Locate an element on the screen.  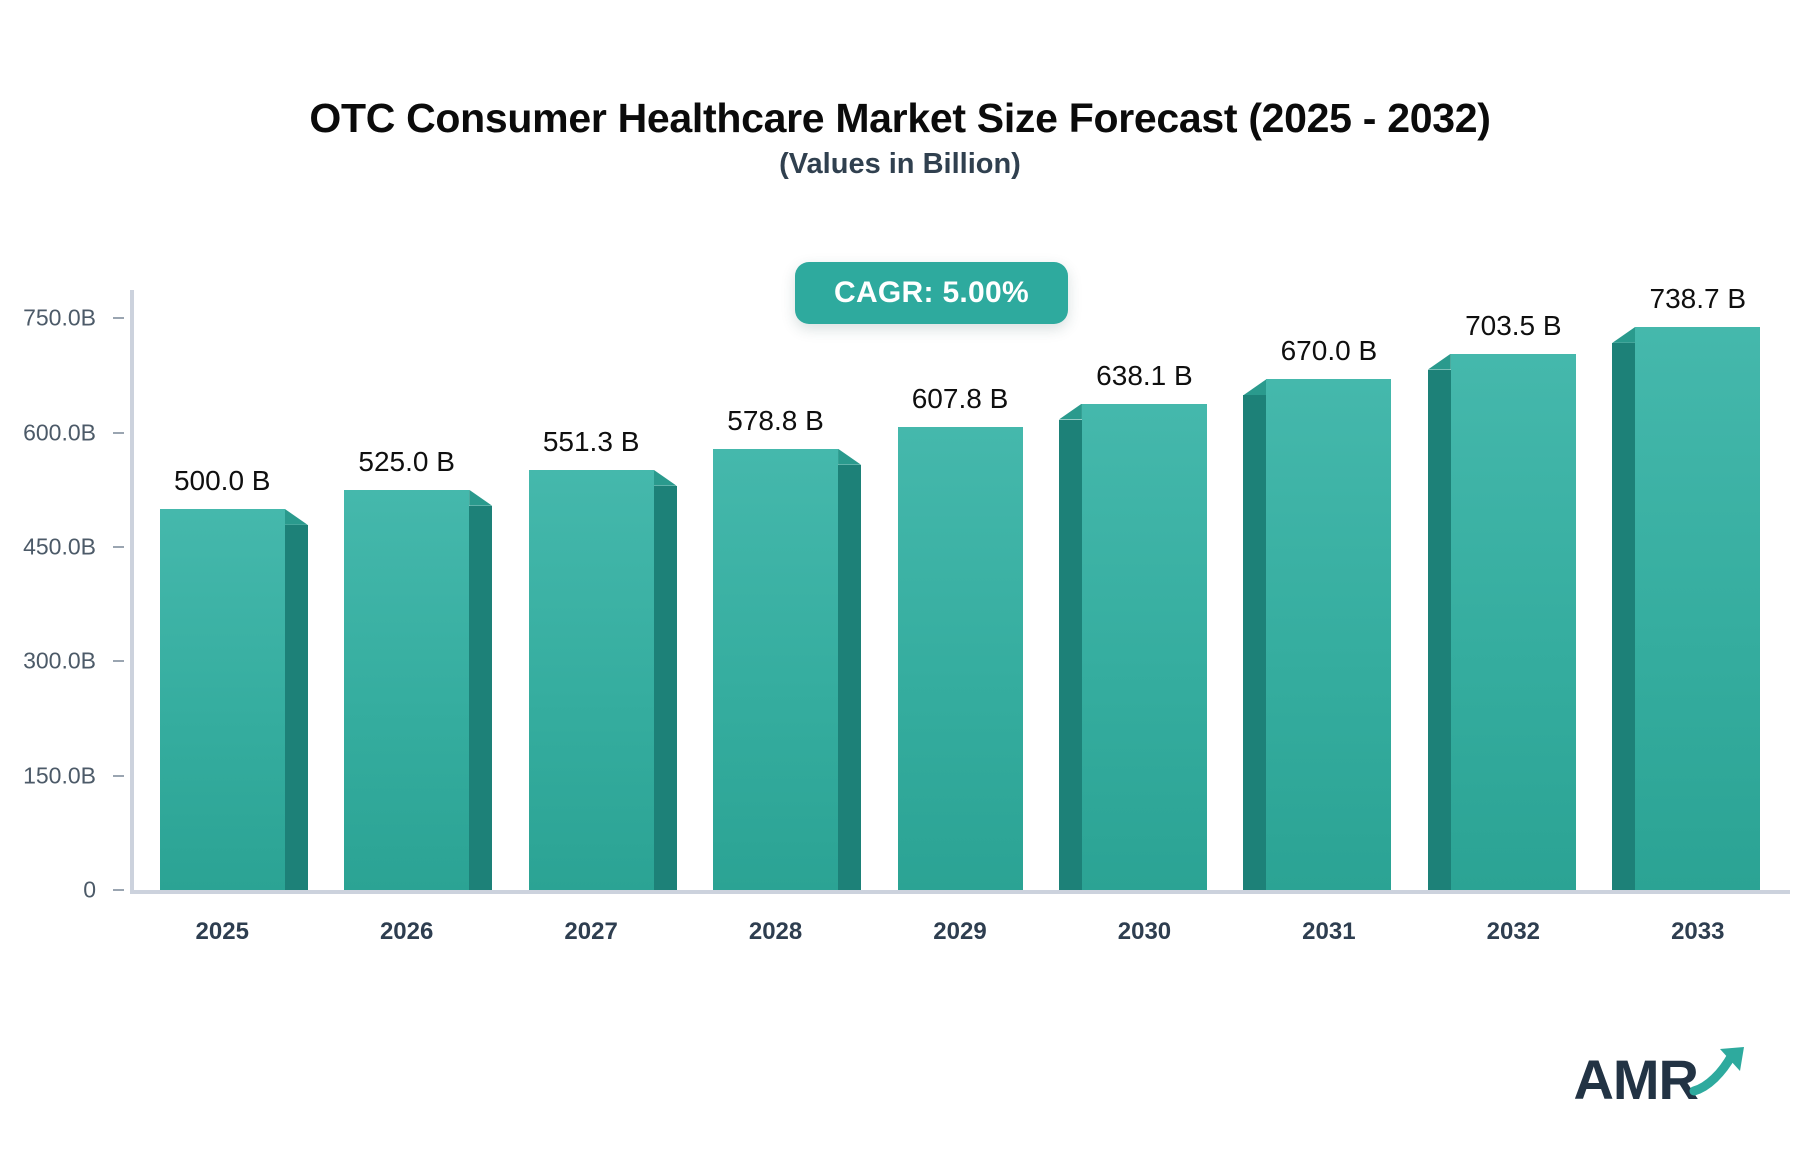
x-axis-tick-label: 2033 is located at coordinates (1698, 931).